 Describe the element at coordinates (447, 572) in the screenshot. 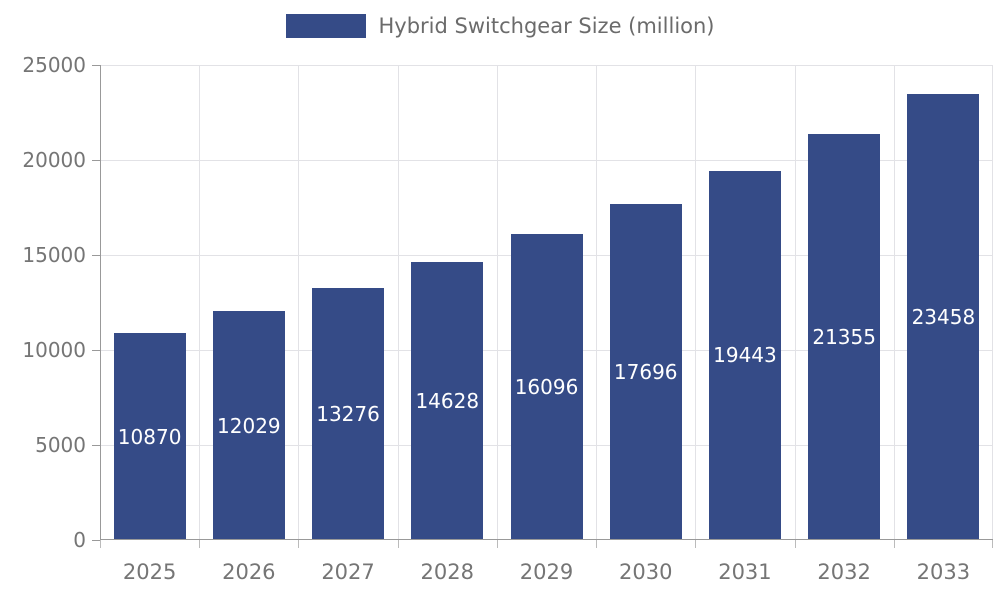

I see `x-axis-label-2028: 2028` at that location.